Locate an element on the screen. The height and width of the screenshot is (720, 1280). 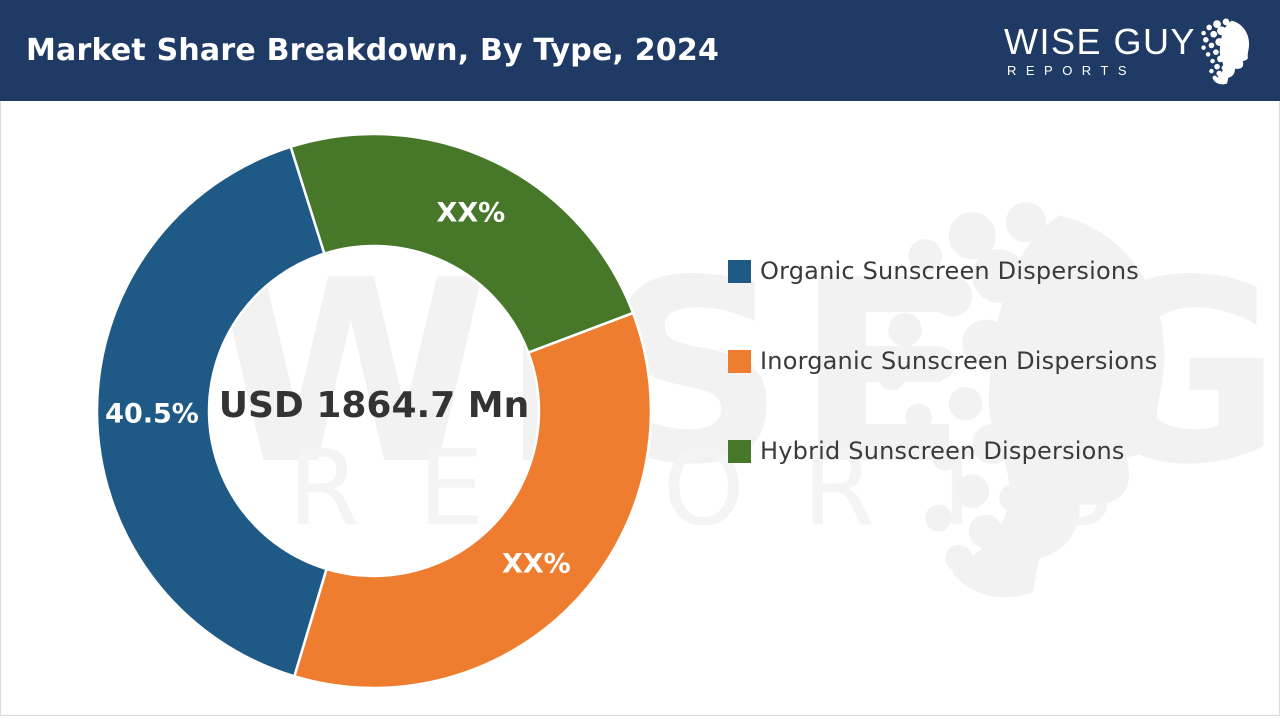
slice-label-1: XX% is located at coordinates (536, 563).